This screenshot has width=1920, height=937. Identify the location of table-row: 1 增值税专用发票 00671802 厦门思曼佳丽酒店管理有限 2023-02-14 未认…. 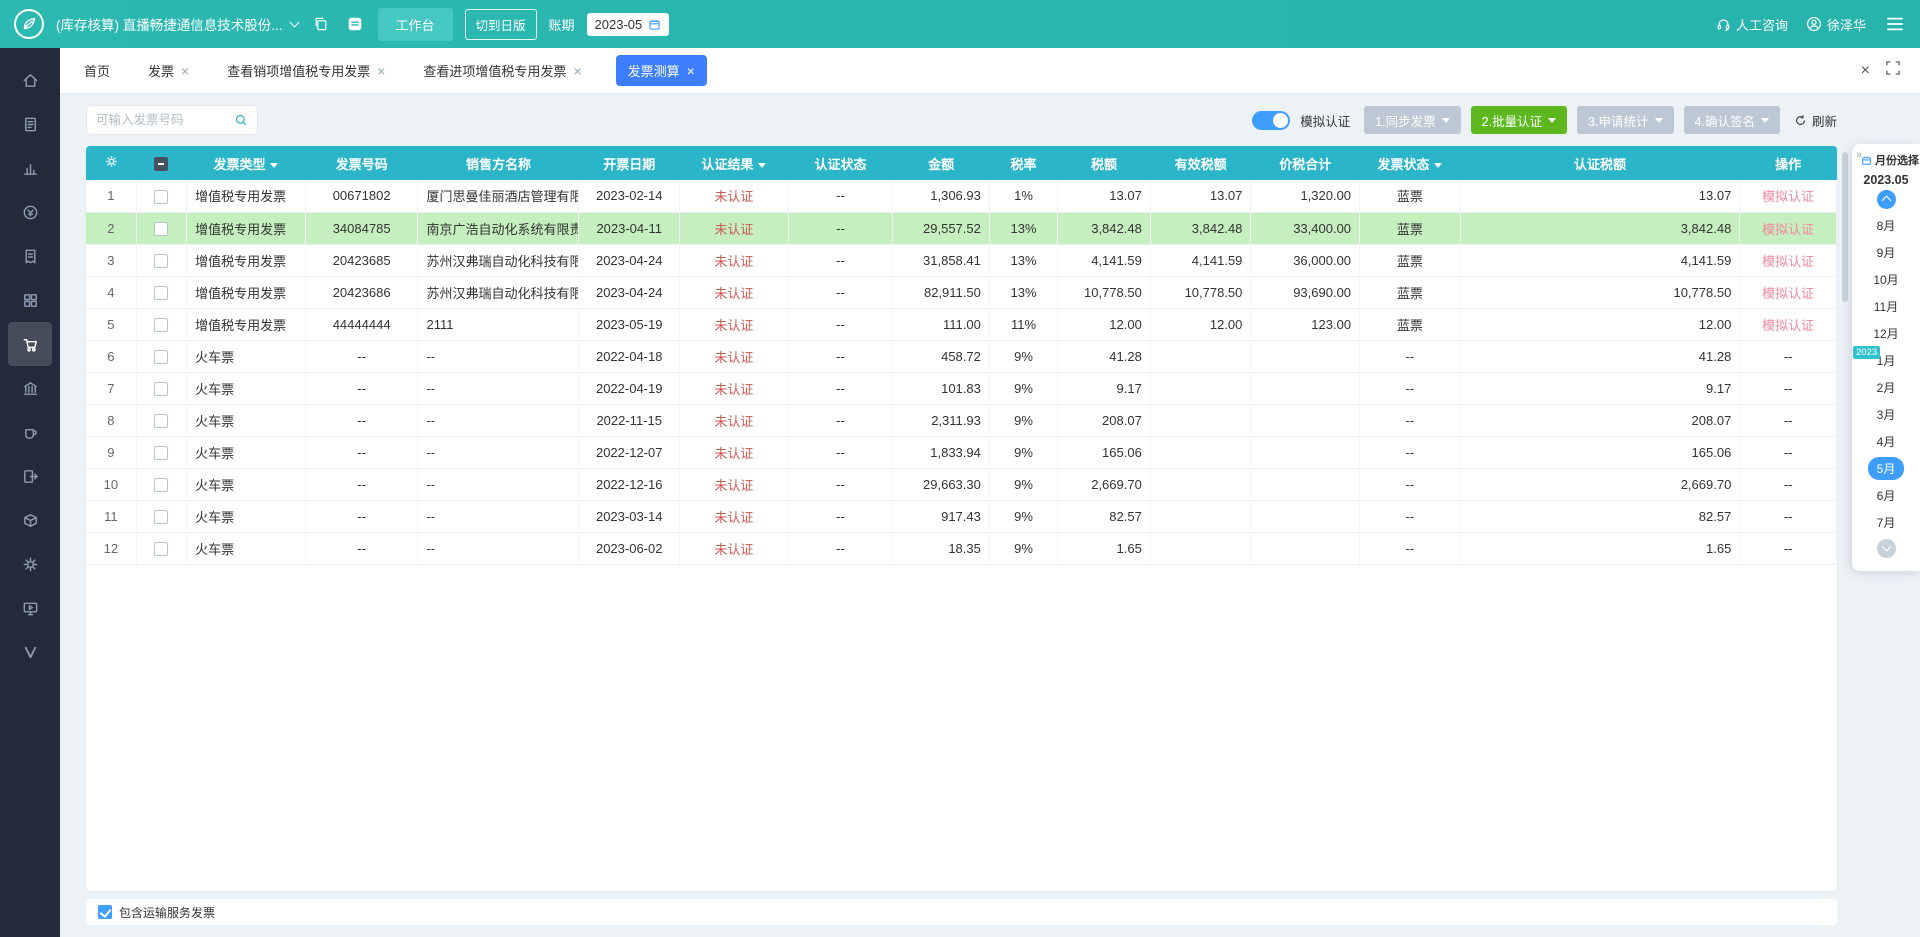
(961, 196).